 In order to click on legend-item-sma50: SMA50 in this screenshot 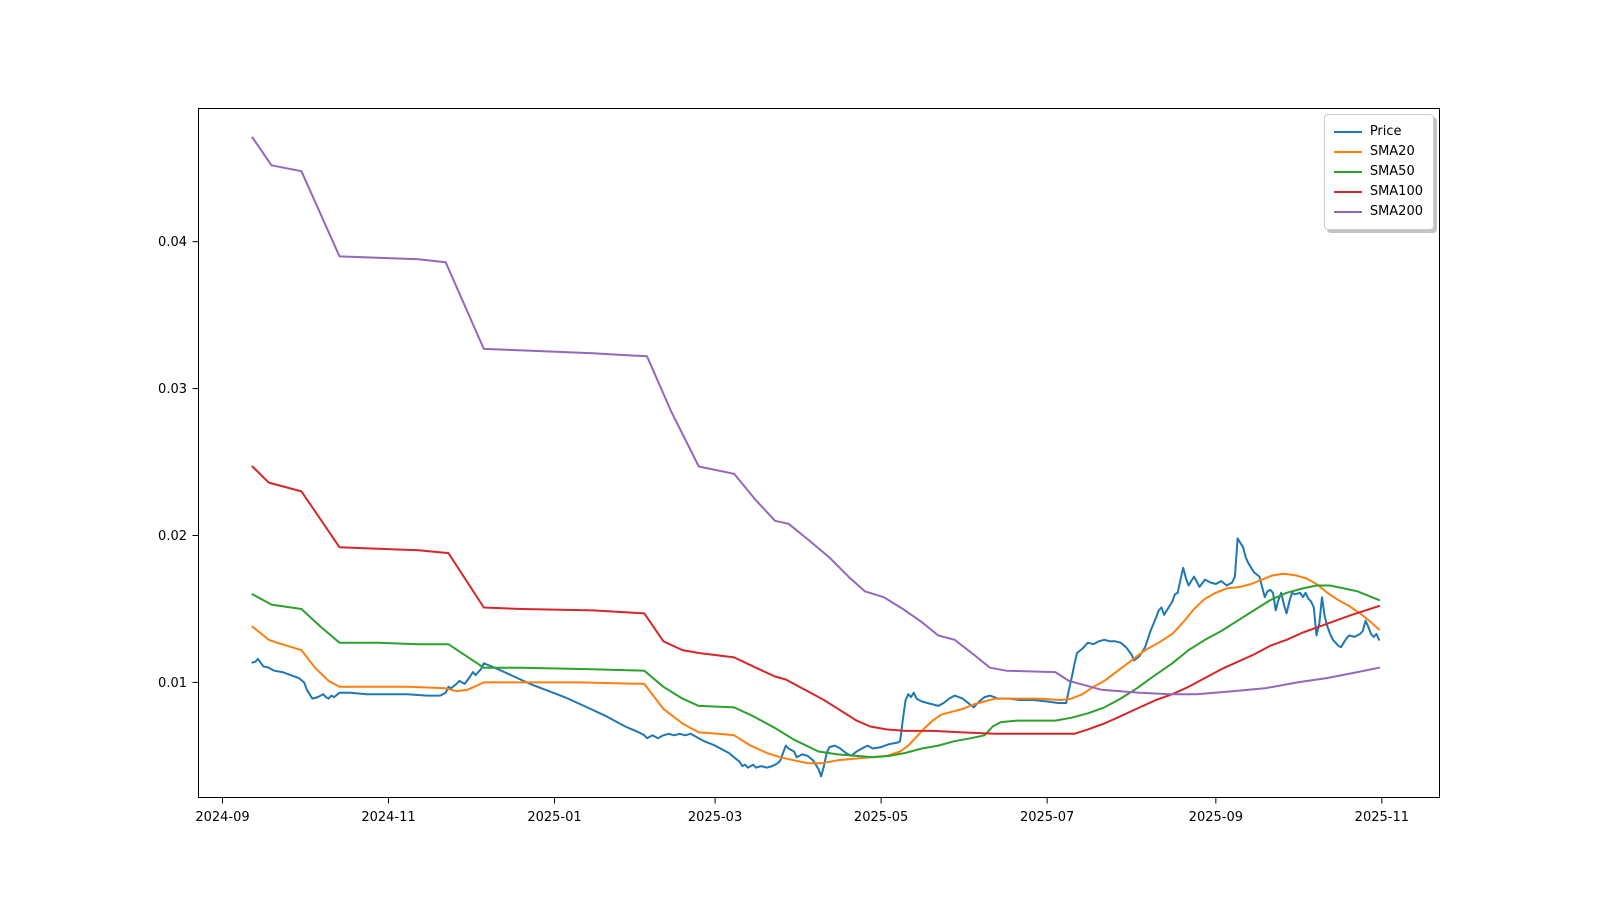, I will do `click(1378, 172)`.